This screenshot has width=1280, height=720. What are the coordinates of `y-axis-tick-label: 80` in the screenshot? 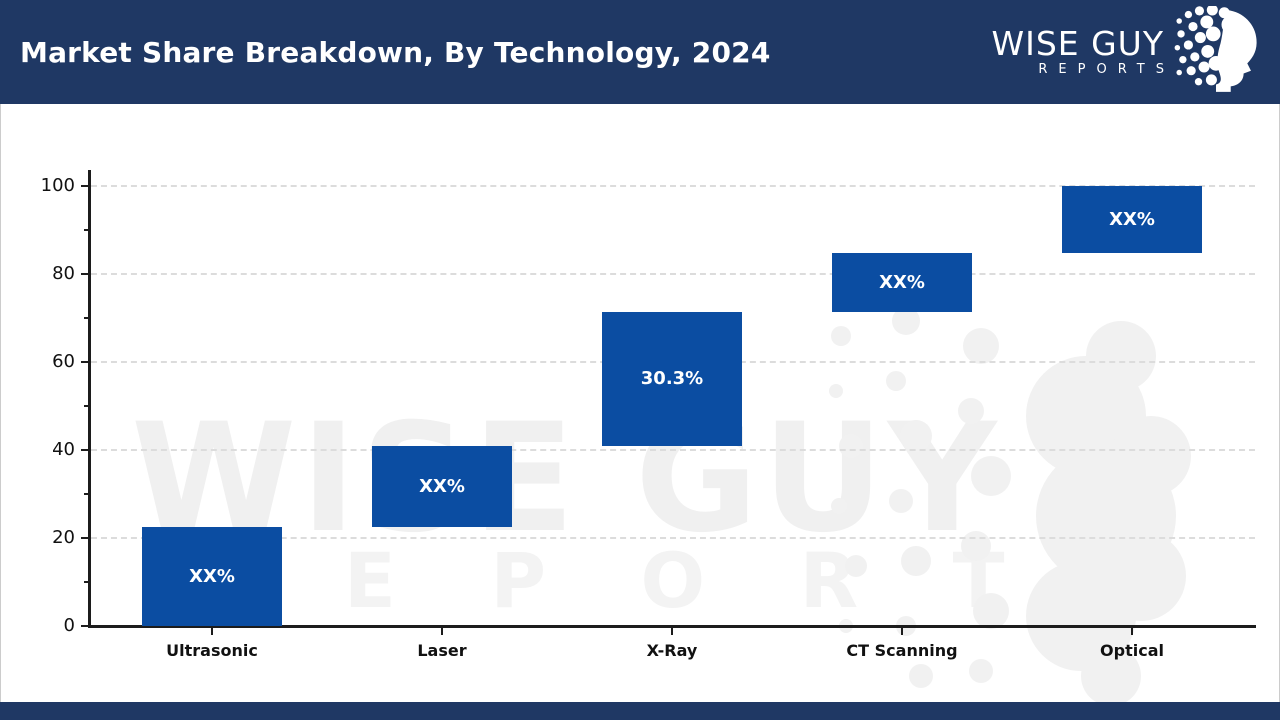 It's located at (63, 273).